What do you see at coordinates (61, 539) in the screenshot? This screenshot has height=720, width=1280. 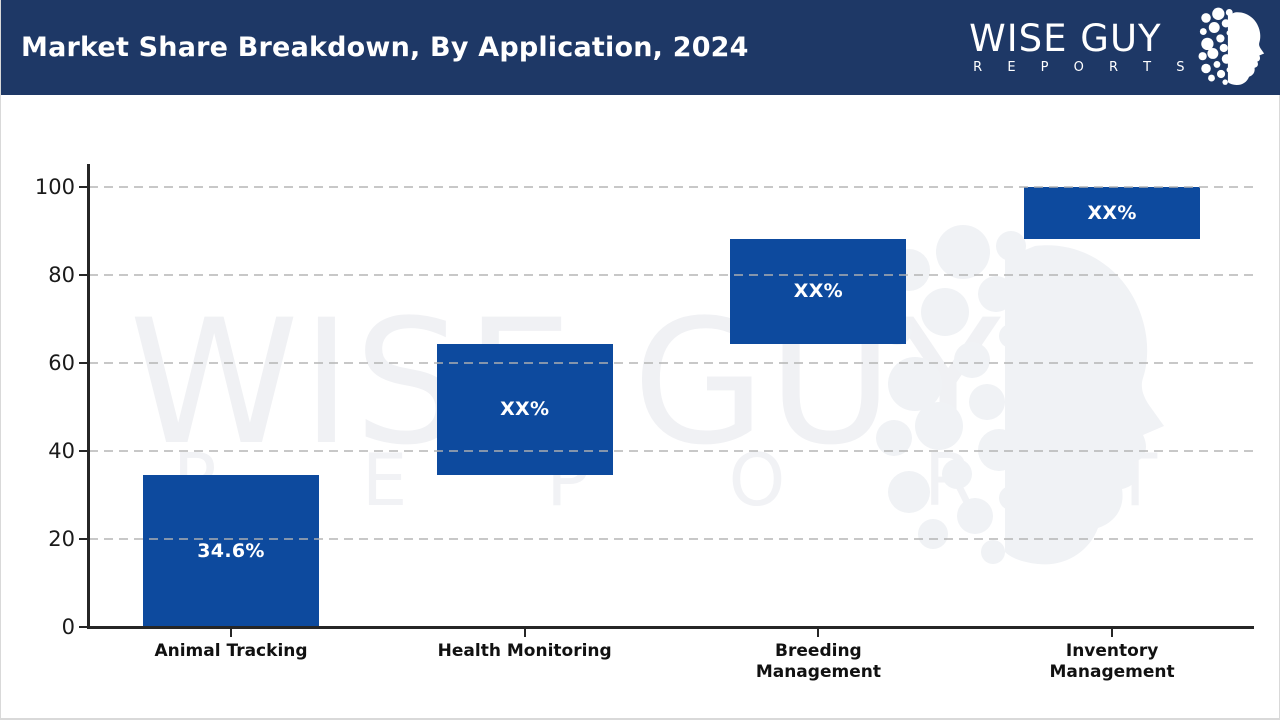 I see `y-axis-tick-label: 20` at bounding box center [61, 539].